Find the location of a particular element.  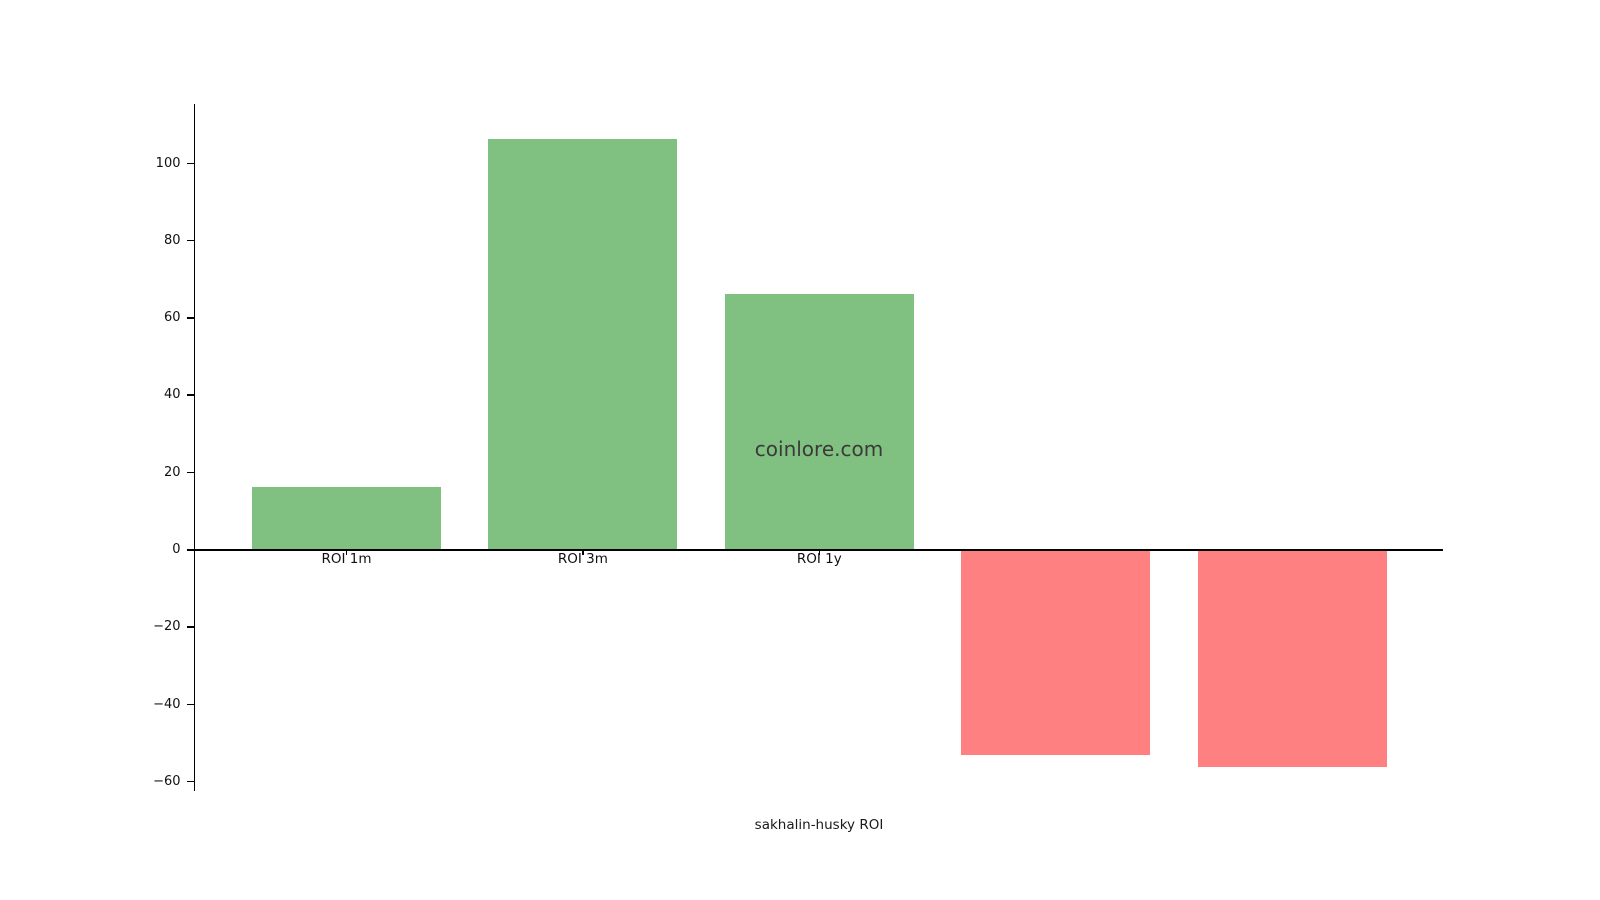

y-tick-label: 20 is located at coordinates (172, 472).